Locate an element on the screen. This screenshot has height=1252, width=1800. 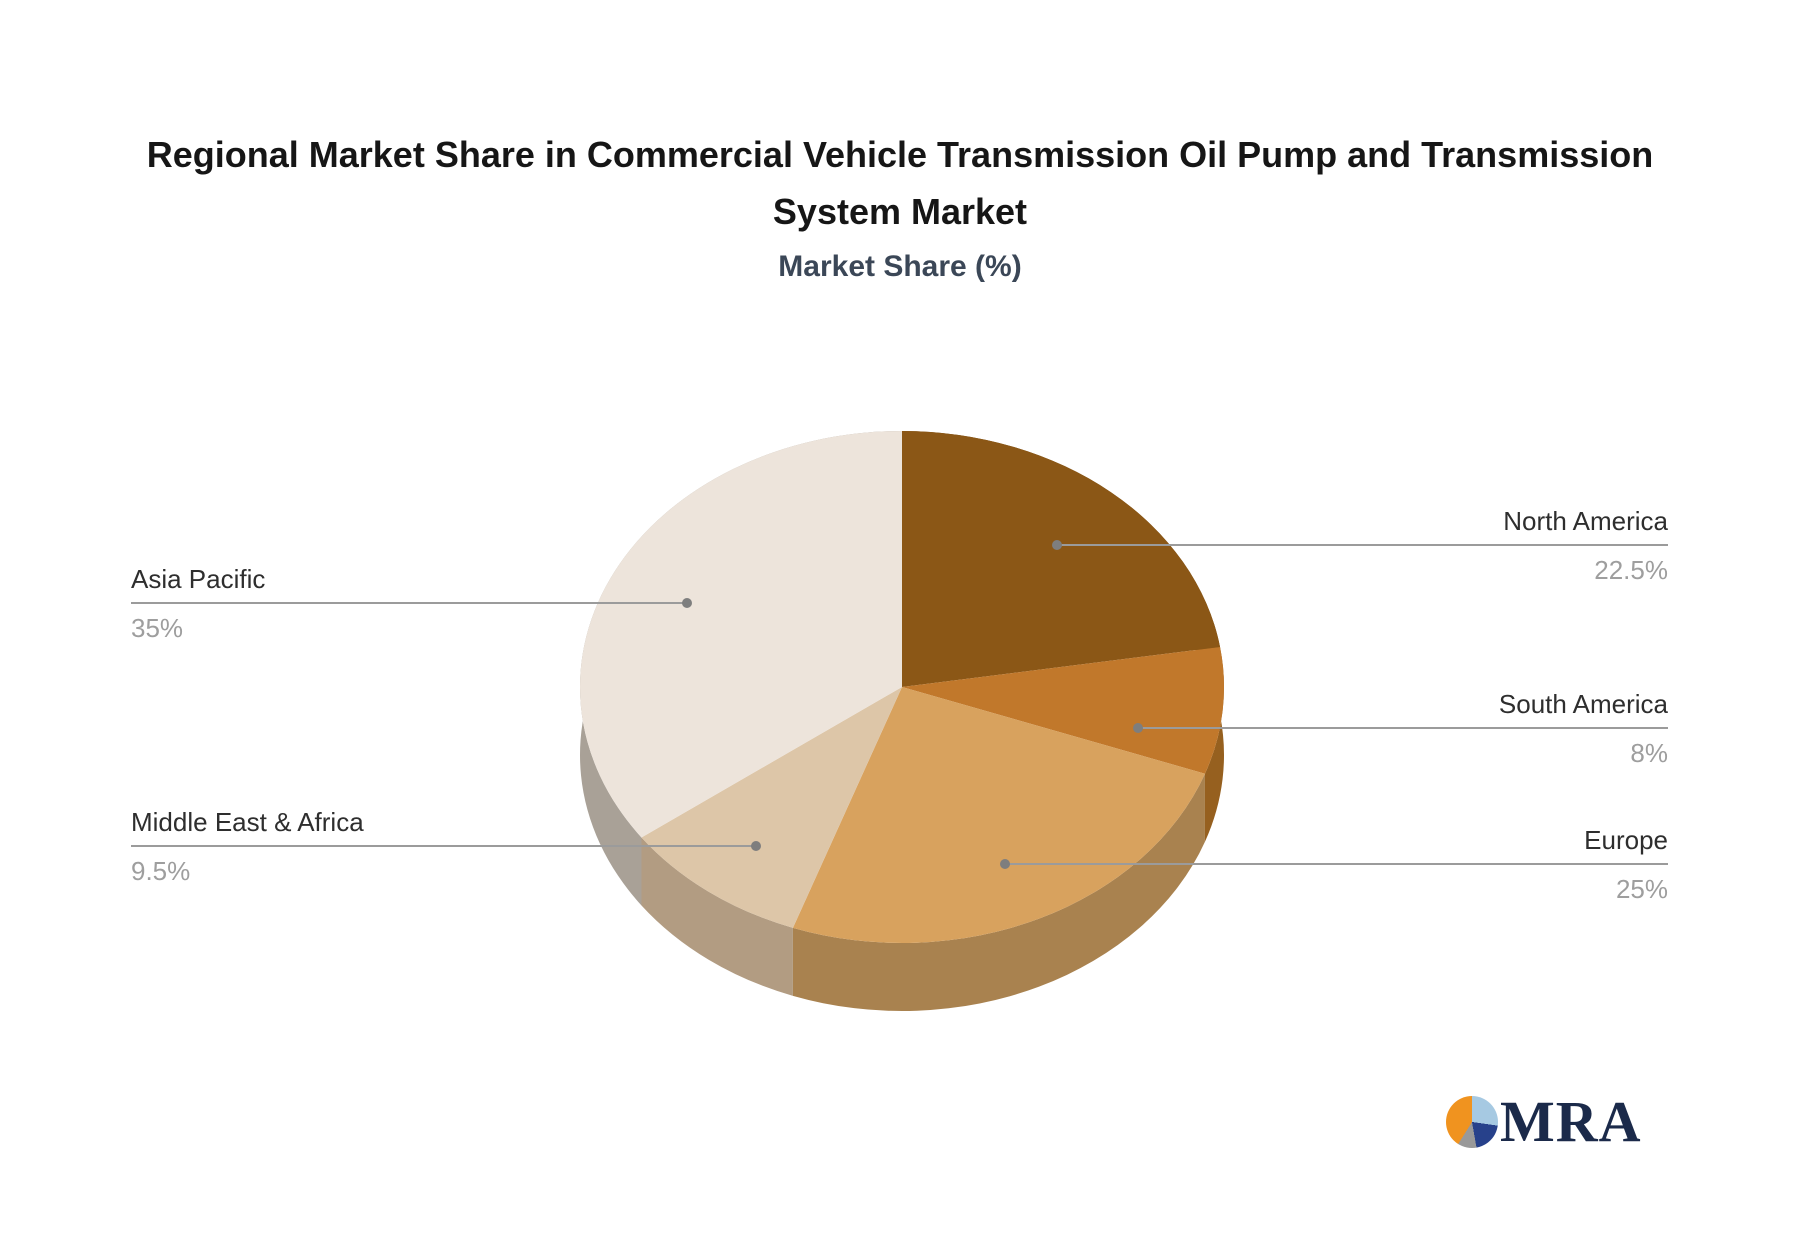
slice-label-name: Asia Pacific is located at coordinates (198, 579).